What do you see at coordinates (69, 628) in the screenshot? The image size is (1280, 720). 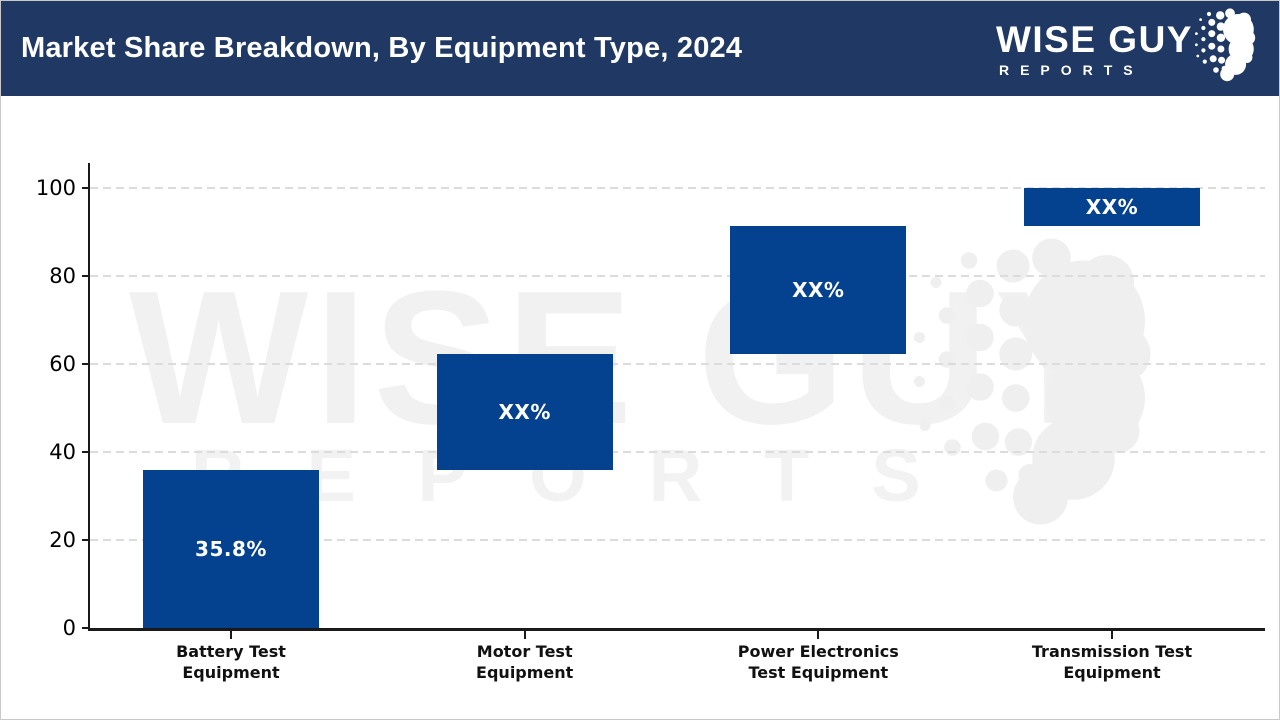 I see `y-tick-label: 0` at bounding box center [69, 628].